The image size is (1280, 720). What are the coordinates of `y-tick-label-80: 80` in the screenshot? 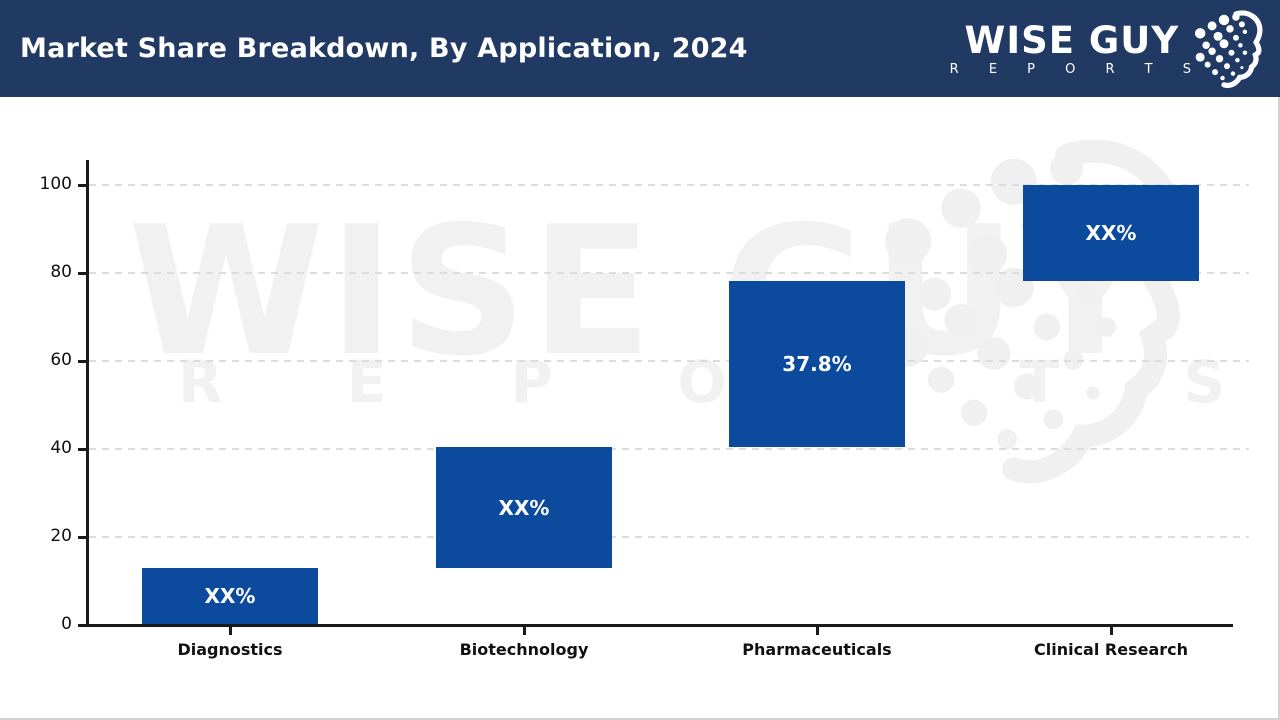 It's located at (61, 272).